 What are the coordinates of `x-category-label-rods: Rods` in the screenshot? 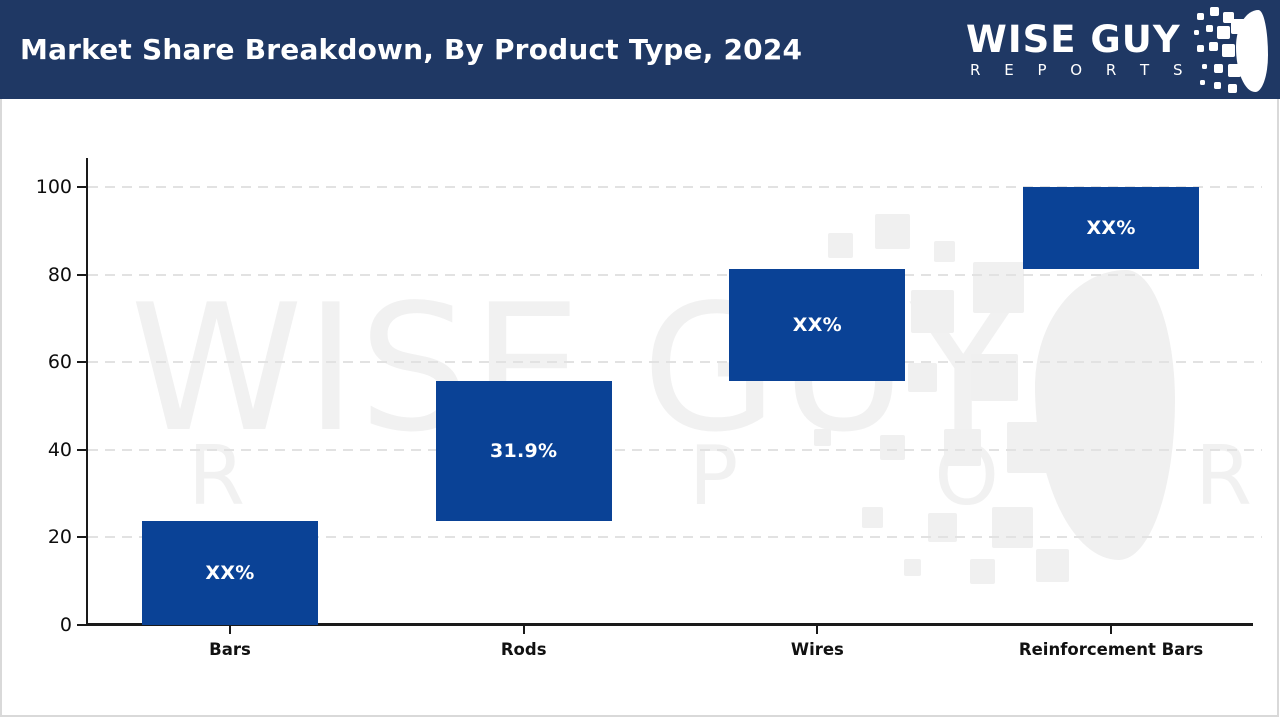 It's located at (523, 649).